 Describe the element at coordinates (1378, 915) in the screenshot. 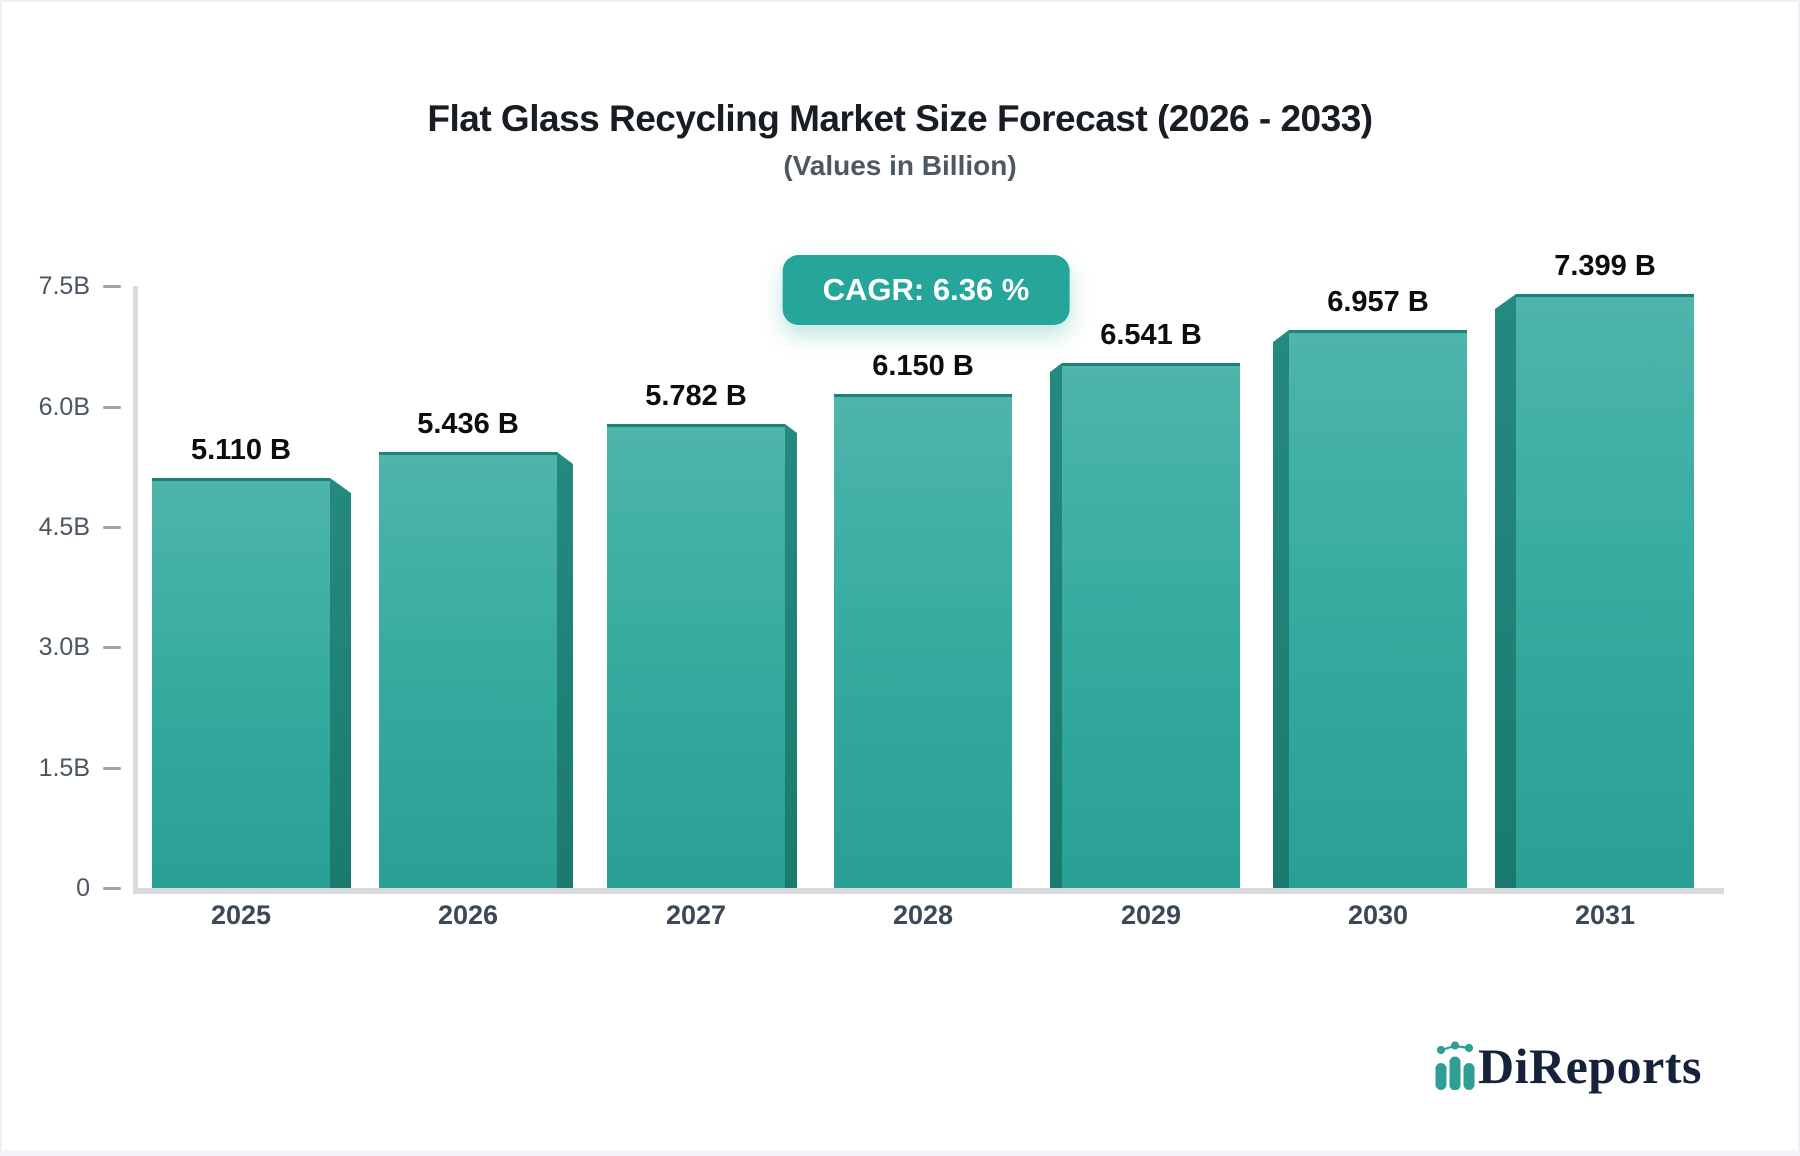

I see `x-axis-label: 2030` at that location.